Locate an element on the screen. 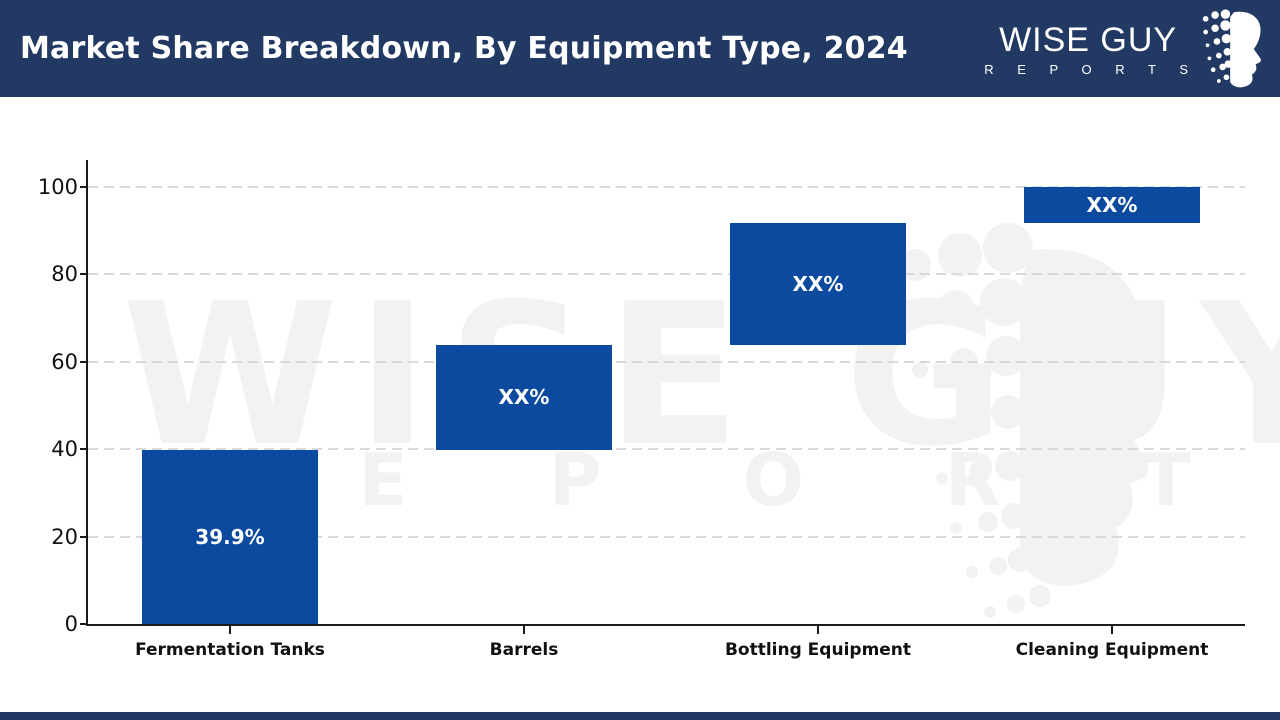 The width and height of the screenshot is (1280, 720). bar-label-1: XX% is located at coordinates (524, 397).